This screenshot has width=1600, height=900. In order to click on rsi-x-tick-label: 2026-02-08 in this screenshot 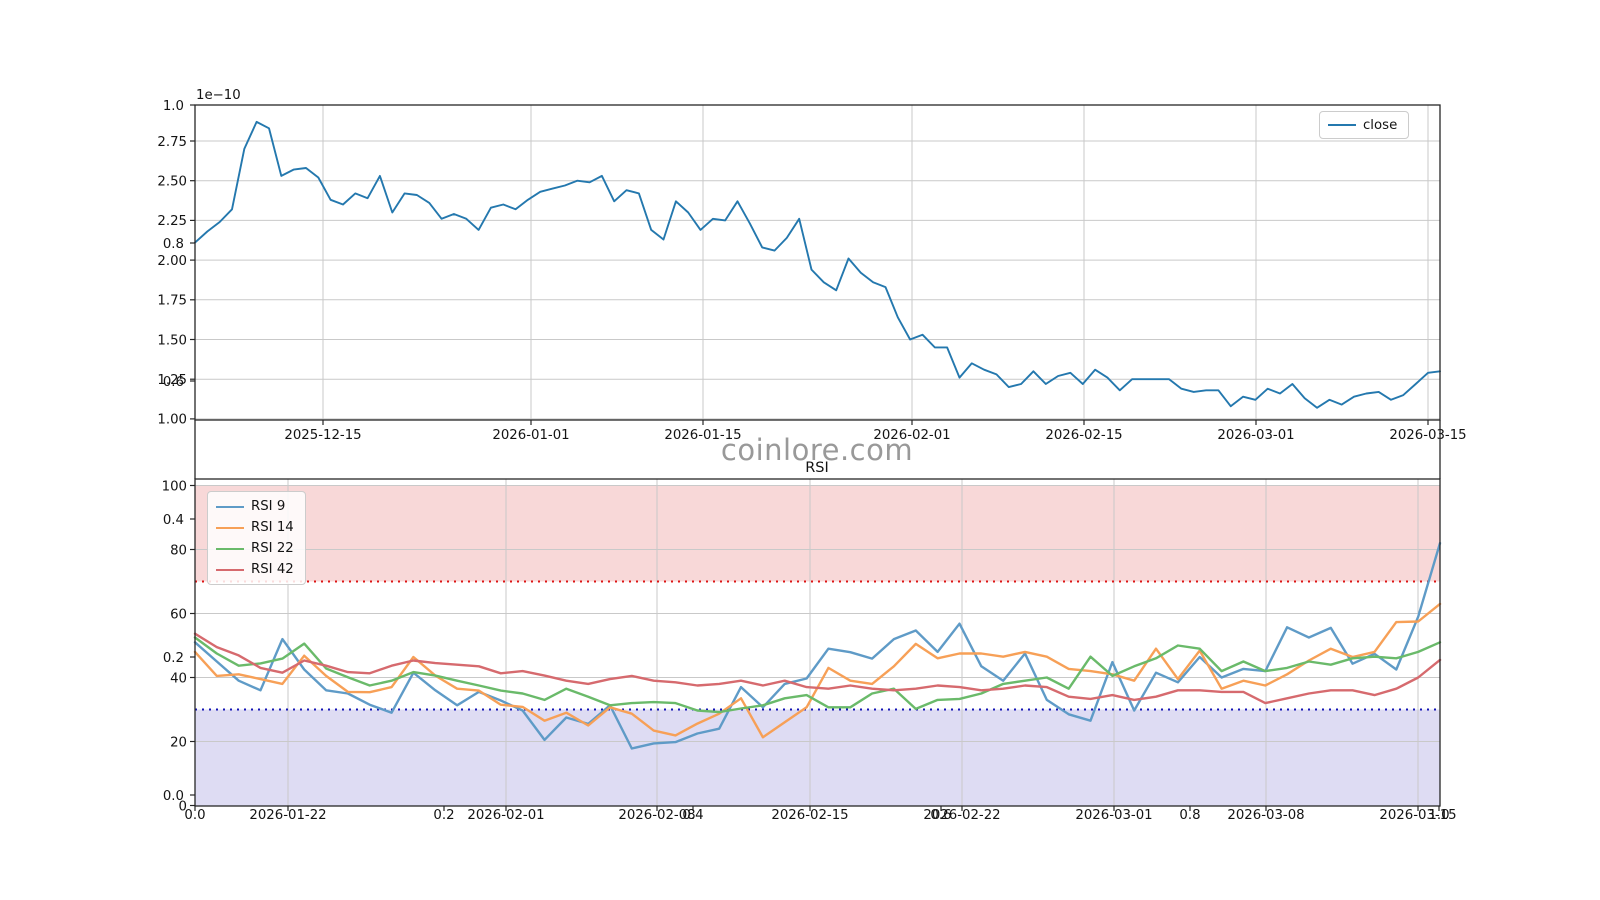, I will do `click(656, 815)`.